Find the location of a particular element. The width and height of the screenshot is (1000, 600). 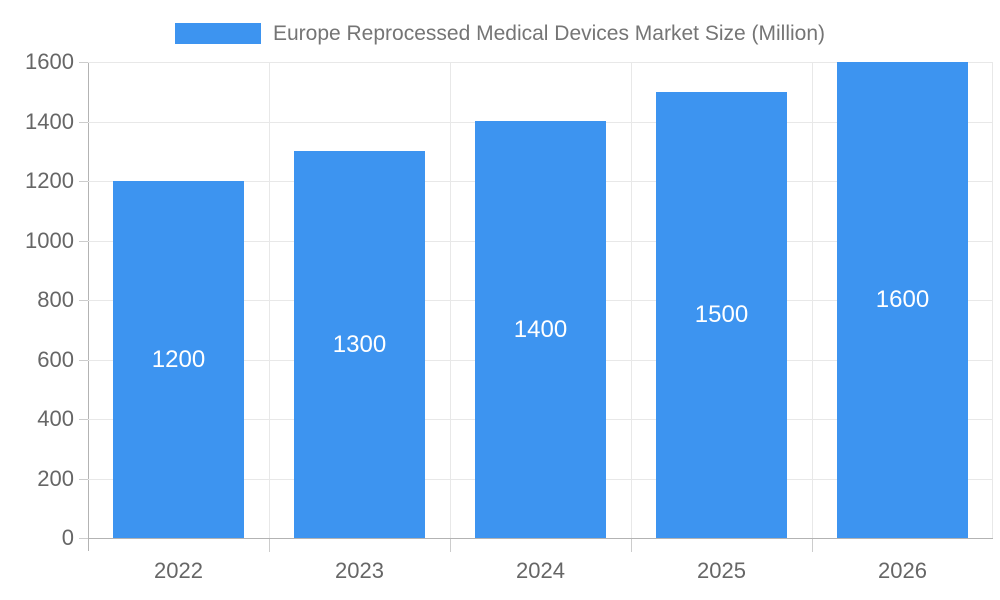

bar-value-label-2024: 1400 is located at coordinates (540, 329).